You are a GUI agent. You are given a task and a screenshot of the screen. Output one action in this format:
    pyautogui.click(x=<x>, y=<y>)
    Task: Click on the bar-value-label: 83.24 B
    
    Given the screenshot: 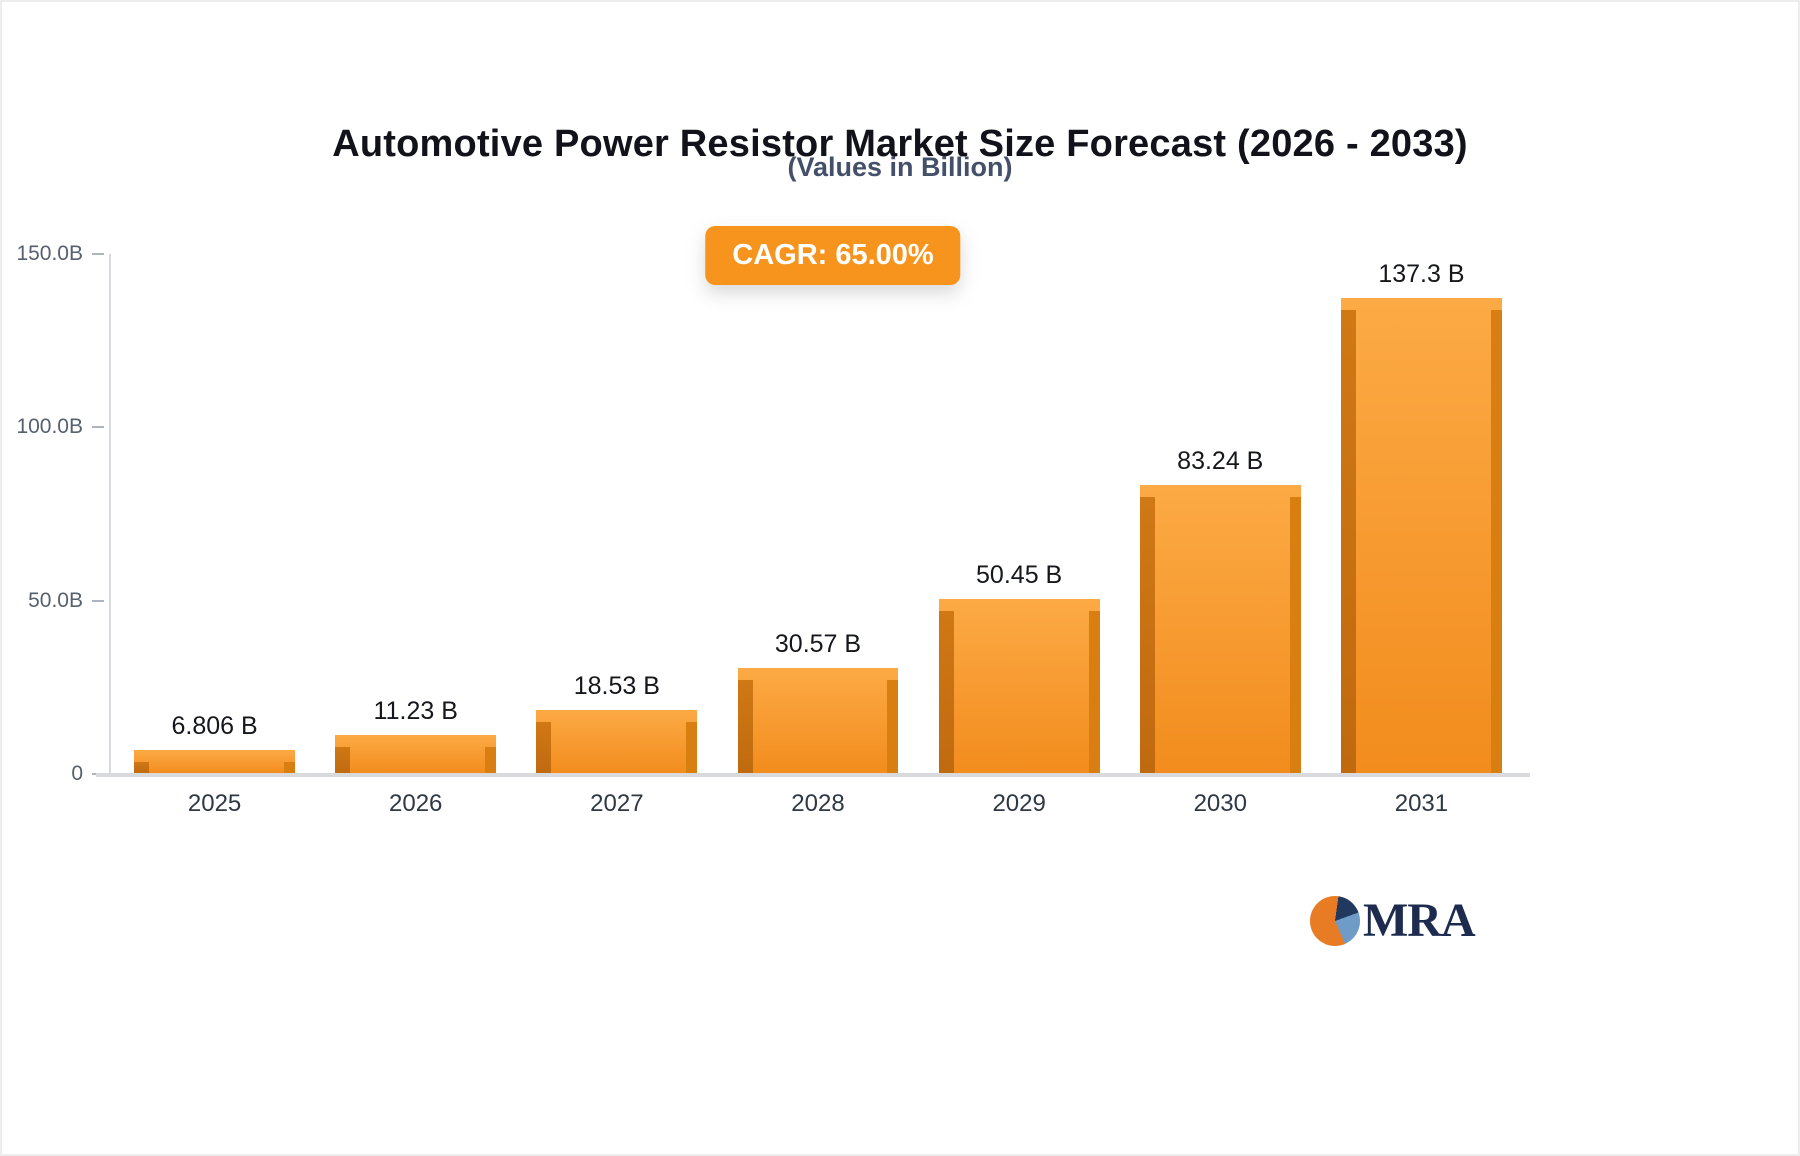 What is the action you would take?
    pyautogui.click(x=1220, y=461)
    